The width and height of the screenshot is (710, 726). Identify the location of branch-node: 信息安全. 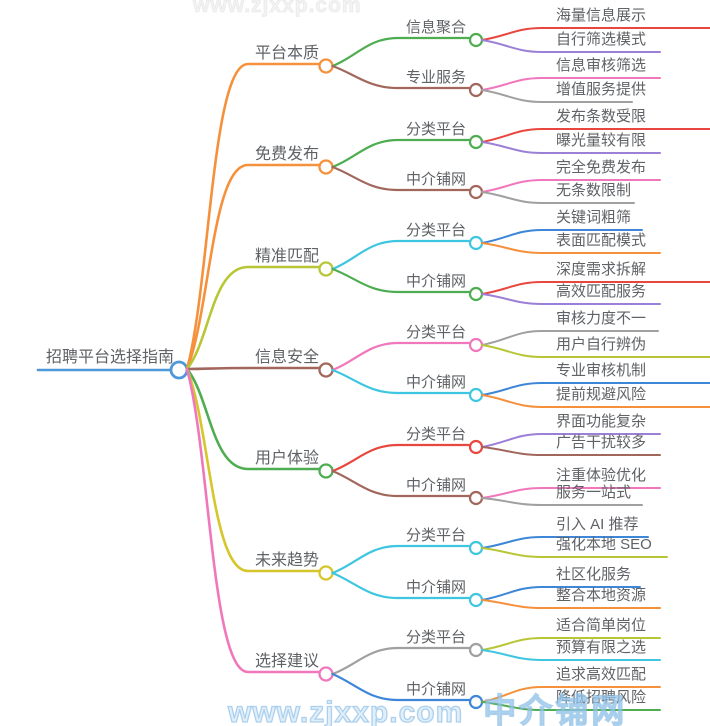
(286, 357).